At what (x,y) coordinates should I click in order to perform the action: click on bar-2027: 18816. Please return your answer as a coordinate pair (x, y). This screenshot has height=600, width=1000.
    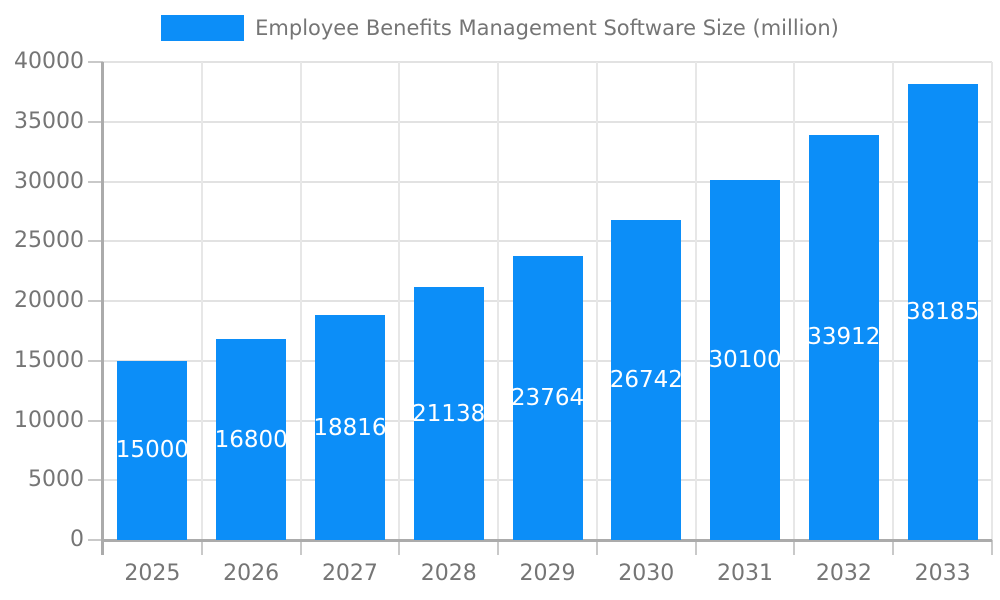
    Looking at the image, I should click on (350, 427).